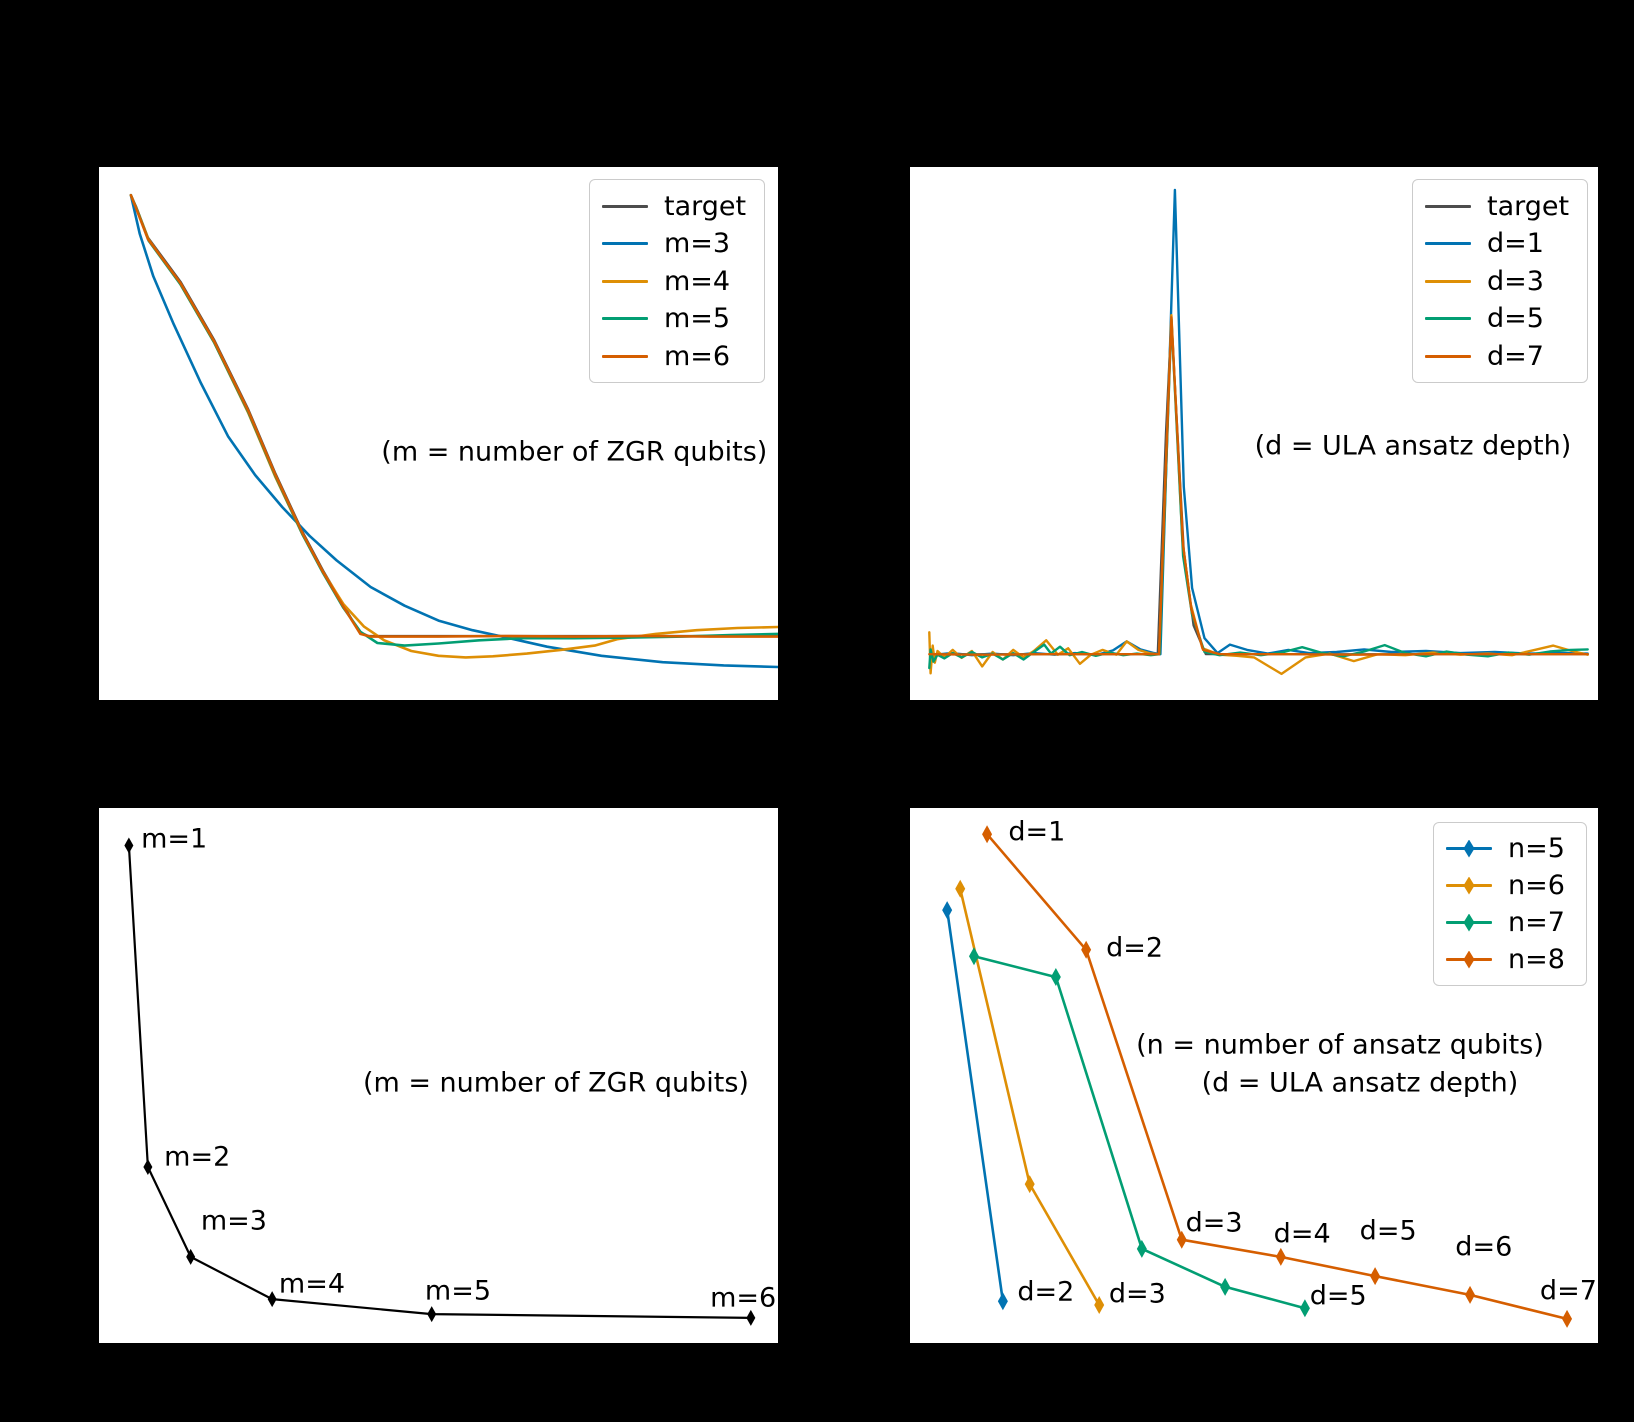  Describe the element at coordinates (1388, 1231) in the screenshot. I see `point-label-d-4: d=5` at that location.